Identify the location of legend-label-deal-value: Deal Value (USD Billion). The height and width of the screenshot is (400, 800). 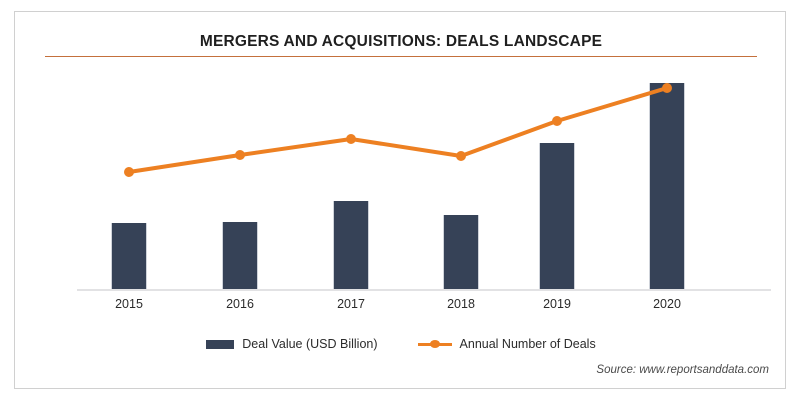
(310, 344).